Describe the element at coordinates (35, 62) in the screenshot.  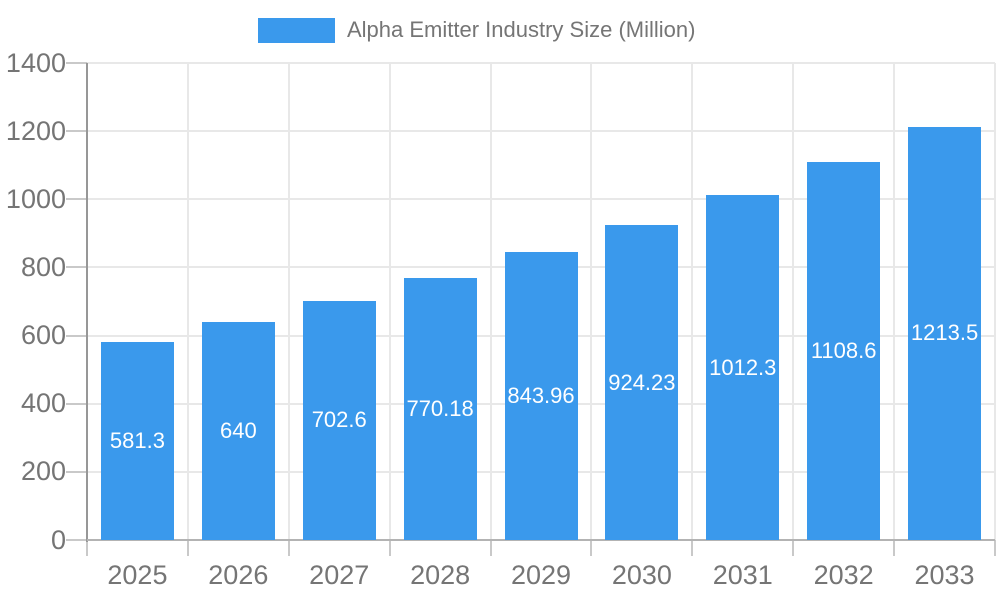
I see `y-axis-label: 1400` at that location.